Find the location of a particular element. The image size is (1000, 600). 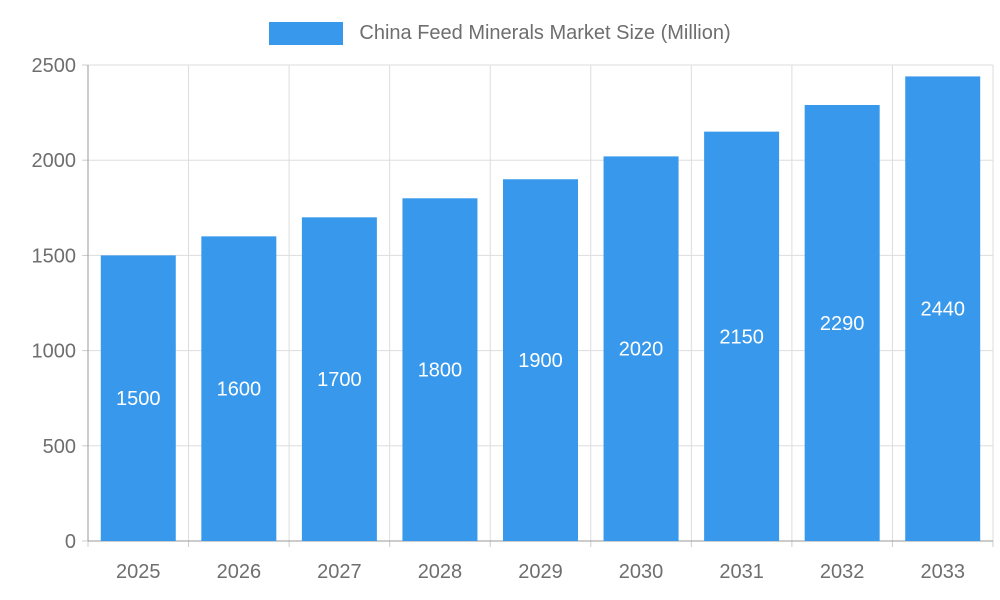

legend-swatch is located at coordinates (306, 33).